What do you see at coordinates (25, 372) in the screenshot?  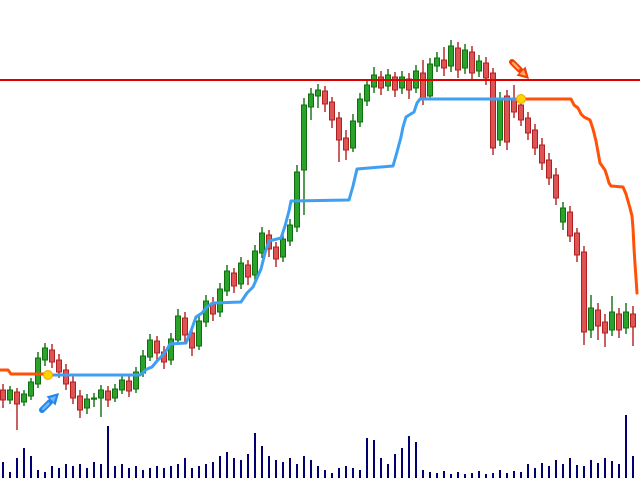 I see `sell-trail-line-left` at bounding box center [25, 372].